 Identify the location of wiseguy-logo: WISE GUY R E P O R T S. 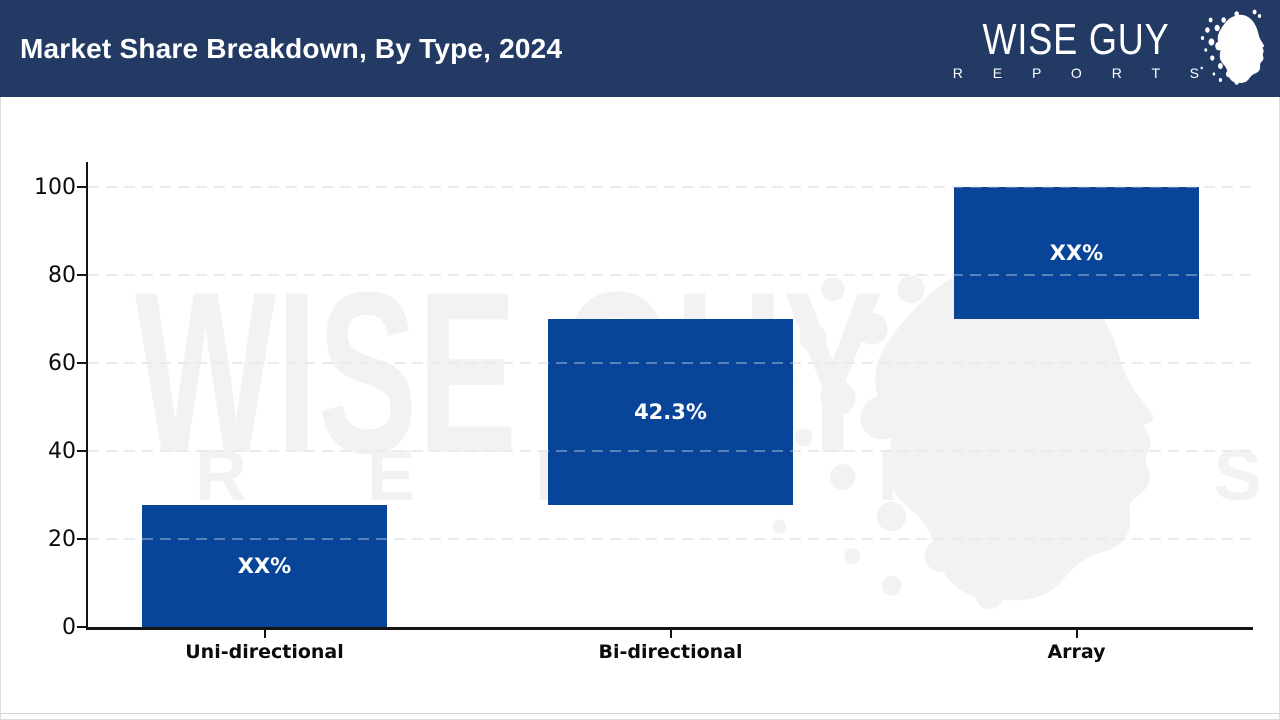
(1103, 49).